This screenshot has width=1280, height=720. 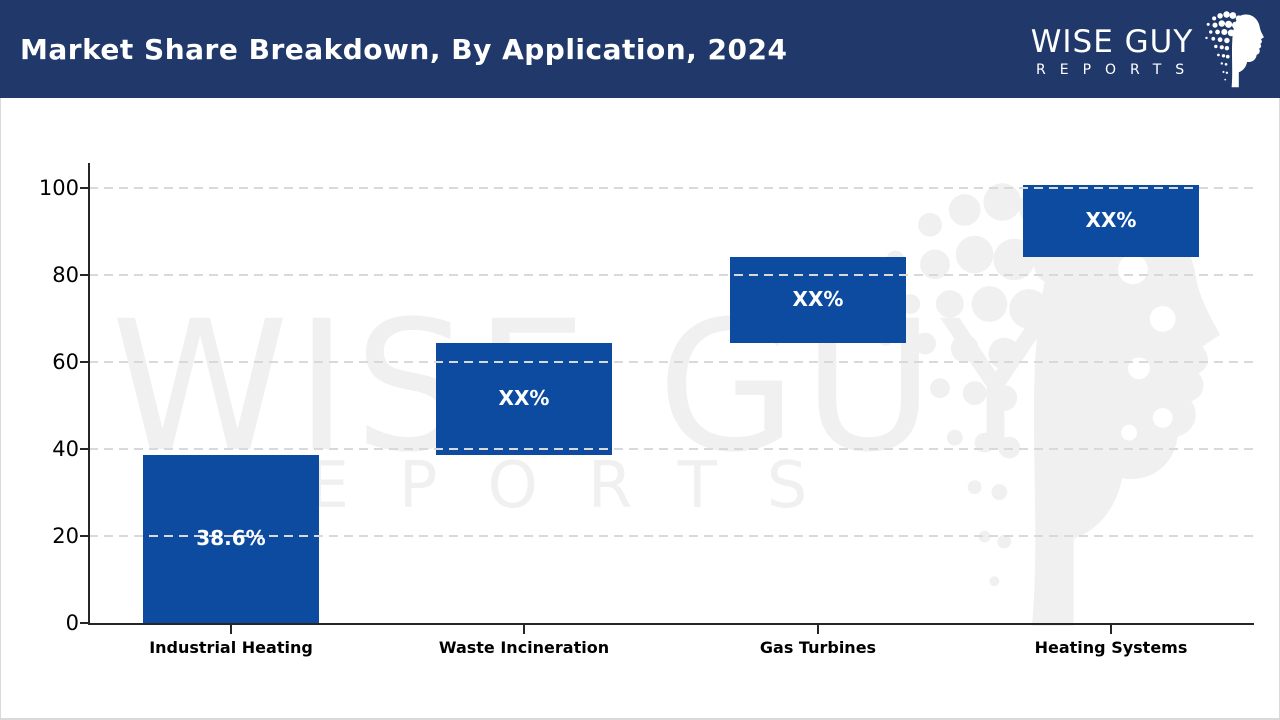 What do you see at coordinates (72, 623) in the screenshot?
I see `y-tick-label: 0` at bounding box center [72, 623].